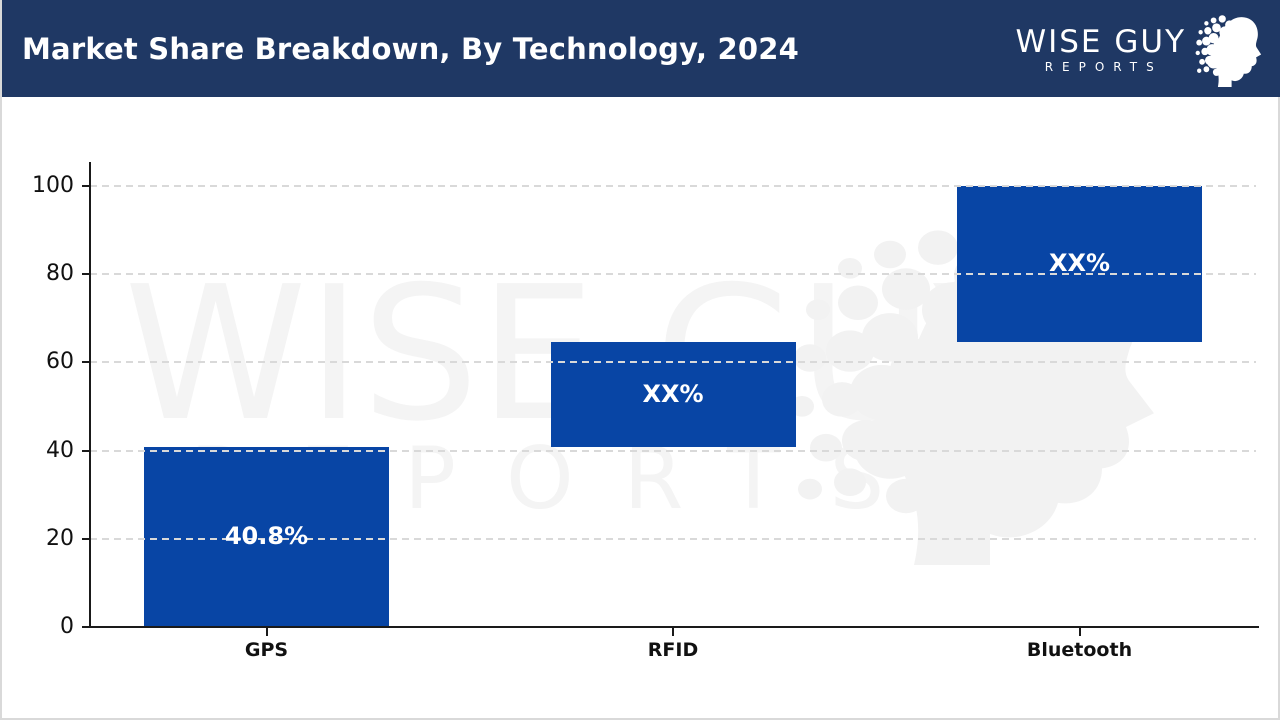 Image resolution: width=1280 pixels, height=720 pixels. I want to click on x-tick-mark-bluetooth, so click(1079, 632).